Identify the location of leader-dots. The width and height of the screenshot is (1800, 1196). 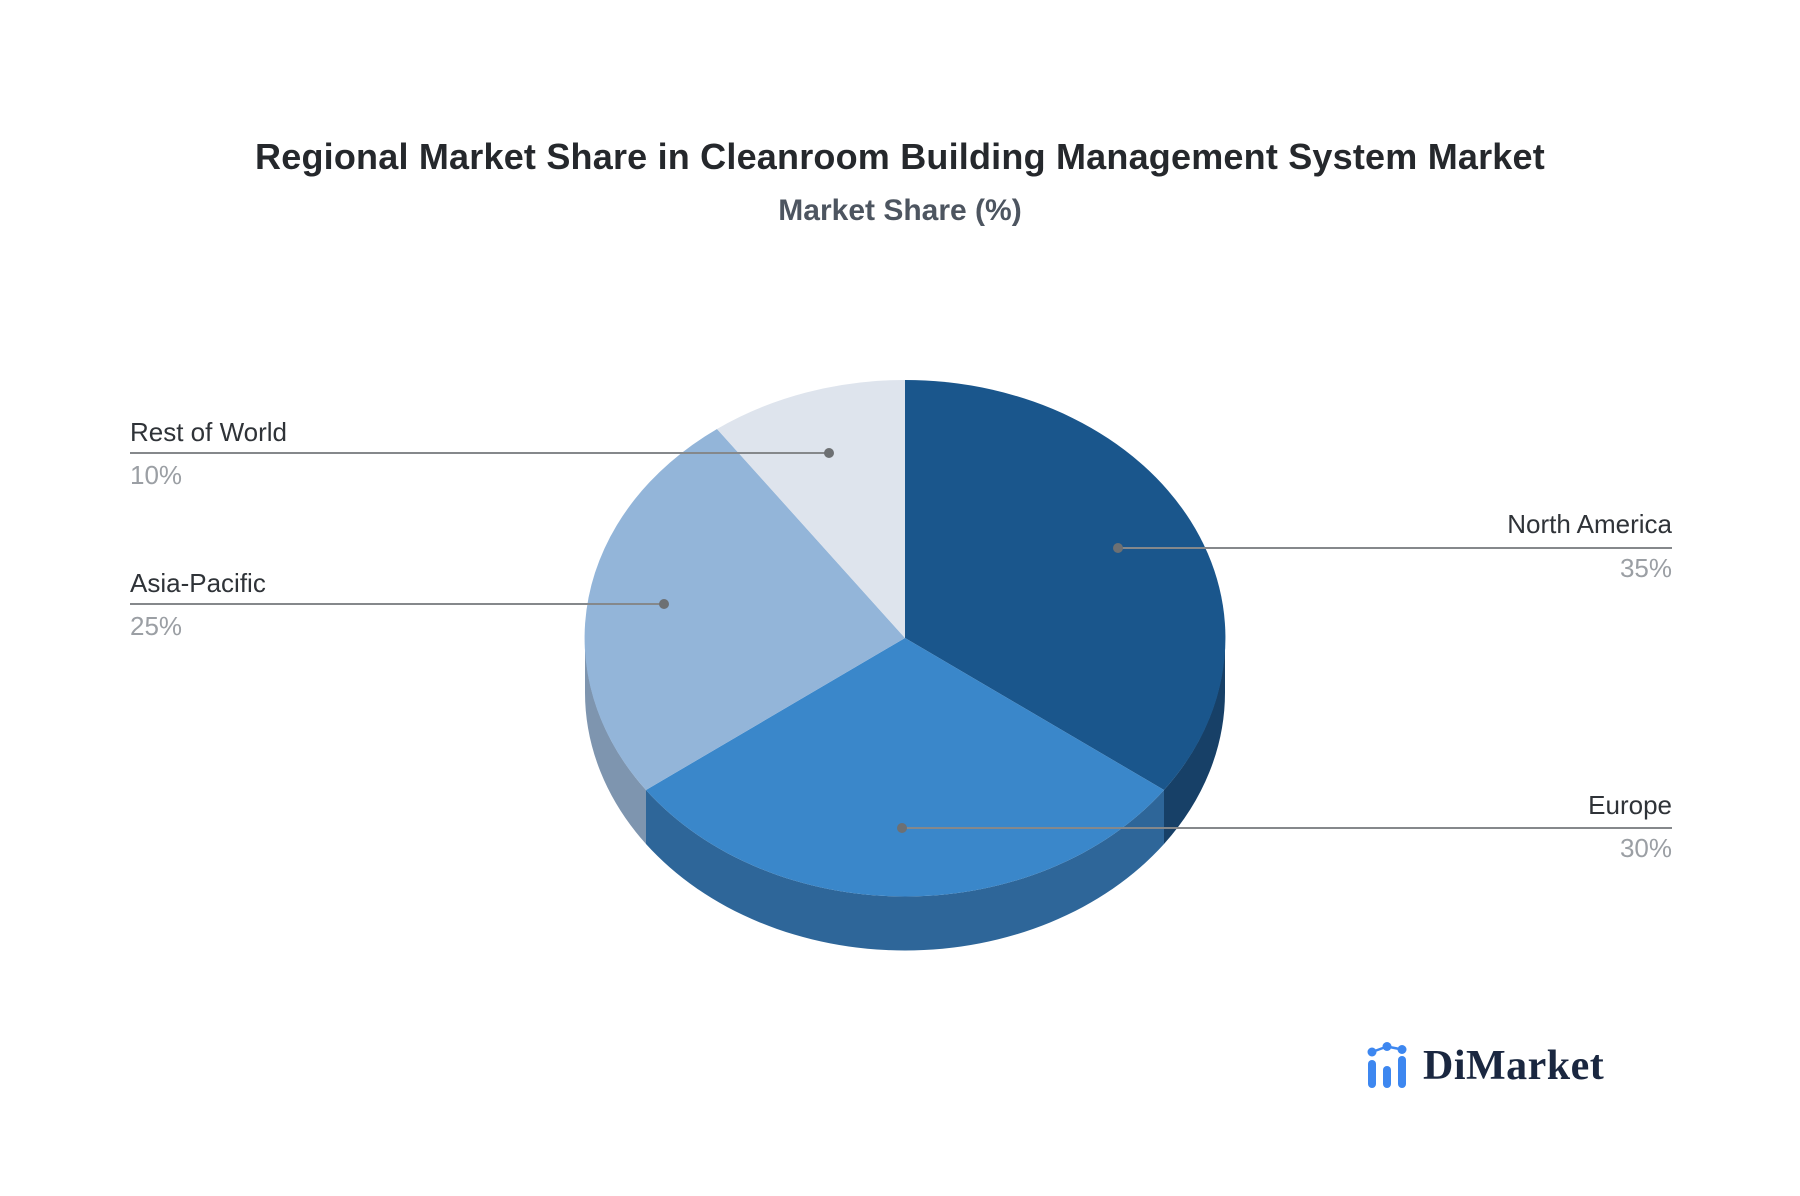
(891, 640).